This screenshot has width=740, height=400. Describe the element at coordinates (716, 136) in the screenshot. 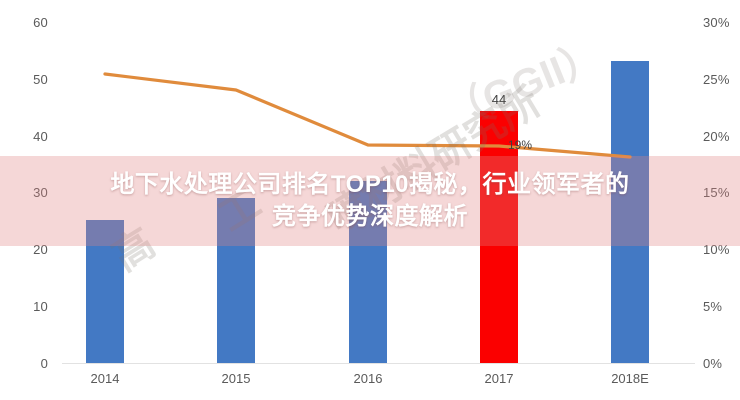

I see `y-axis-right-tick: 20%` at that location.